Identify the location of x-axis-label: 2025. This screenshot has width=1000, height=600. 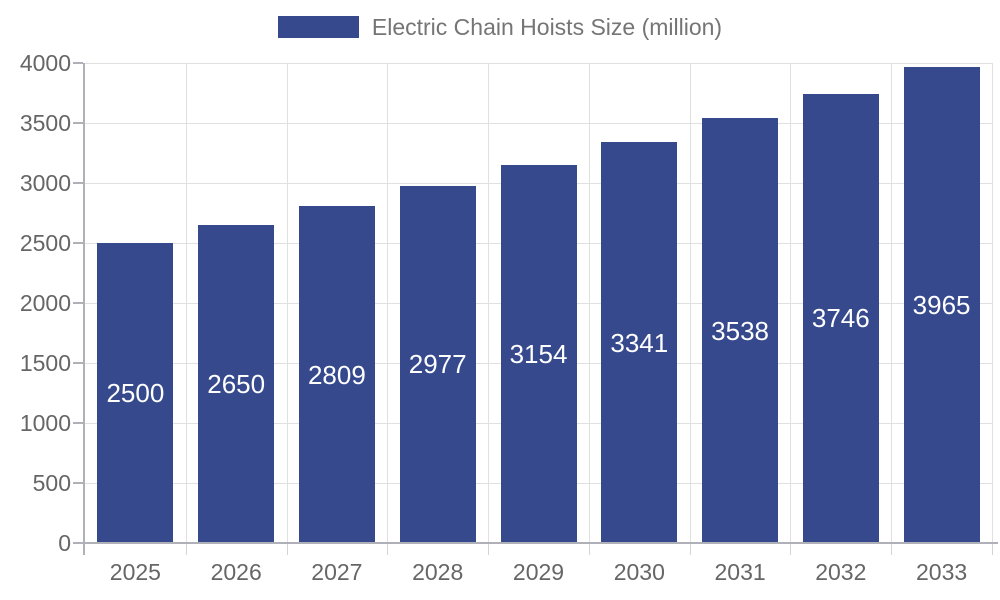
(135, 572).